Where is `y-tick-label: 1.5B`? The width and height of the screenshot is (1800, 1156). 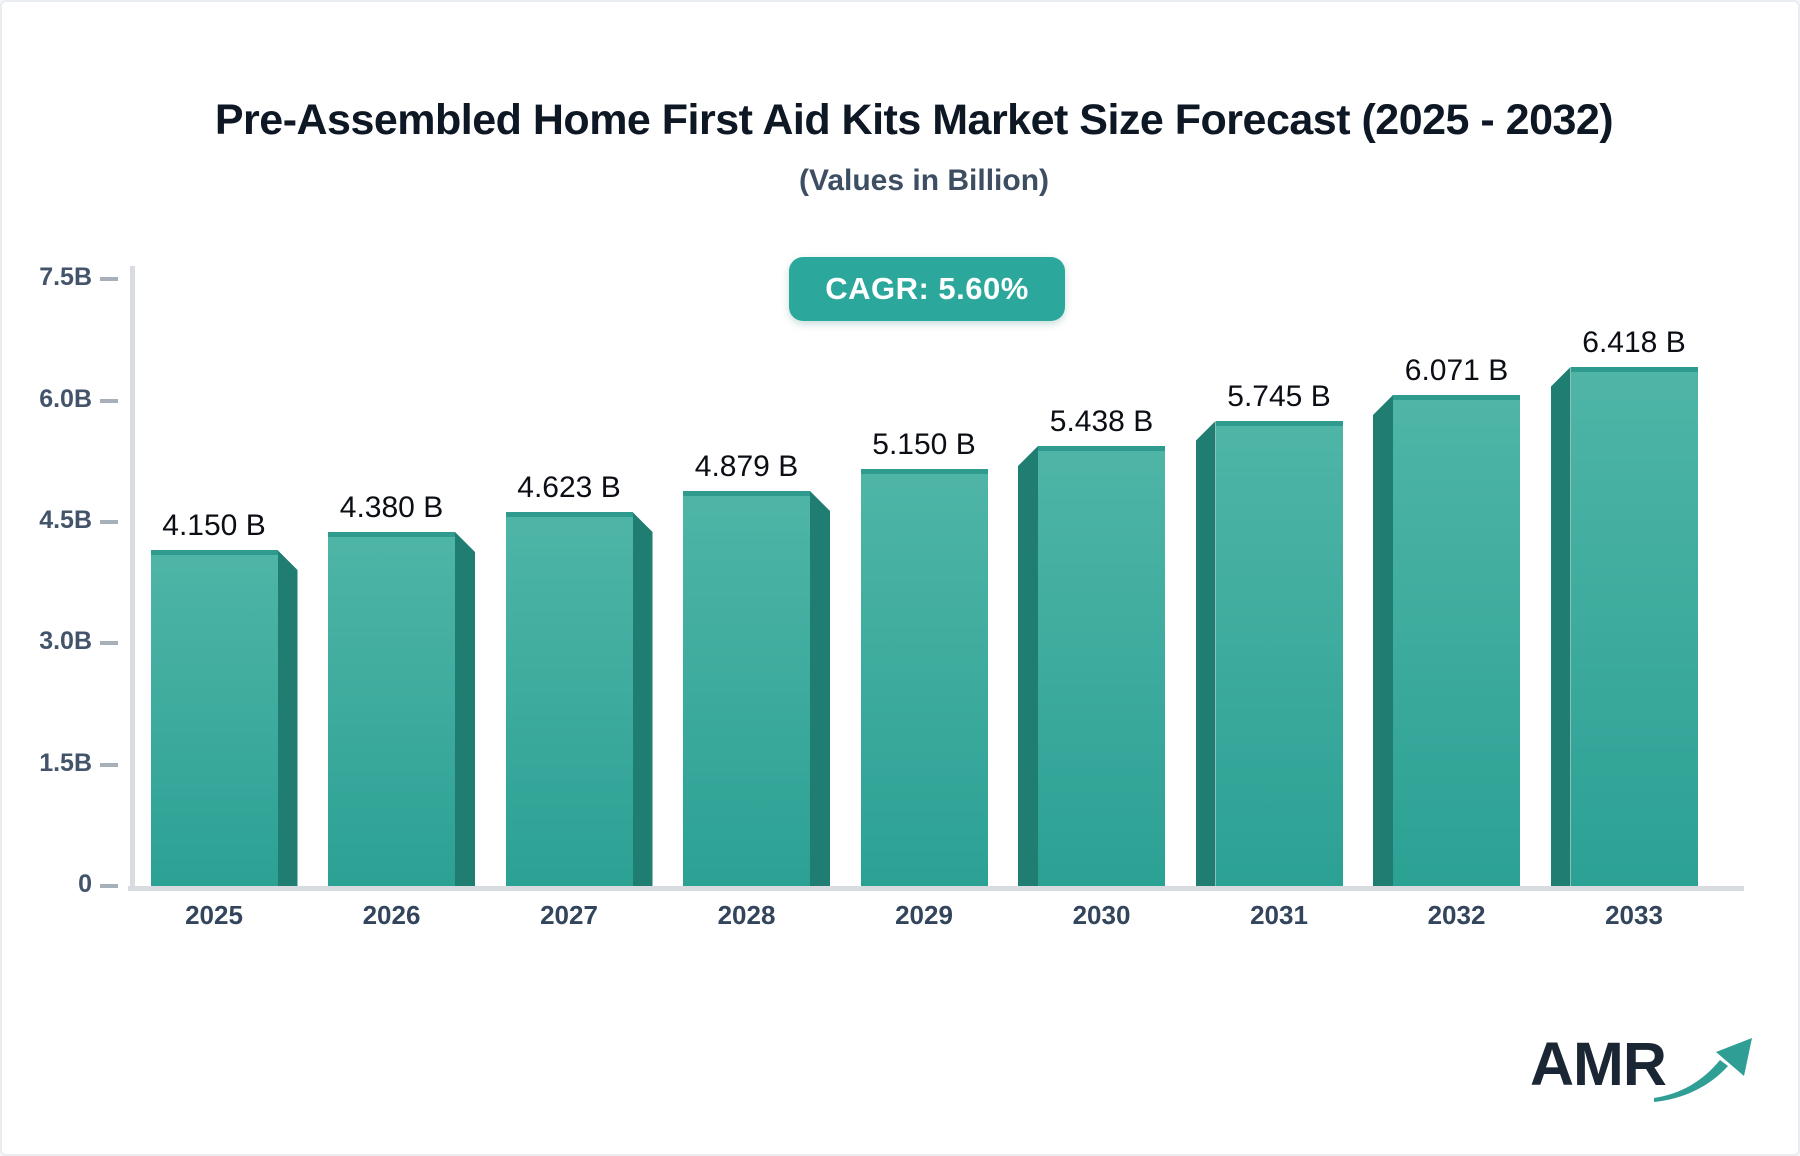 y-tick-label: 1.5B is located at coordinates (65, 763).